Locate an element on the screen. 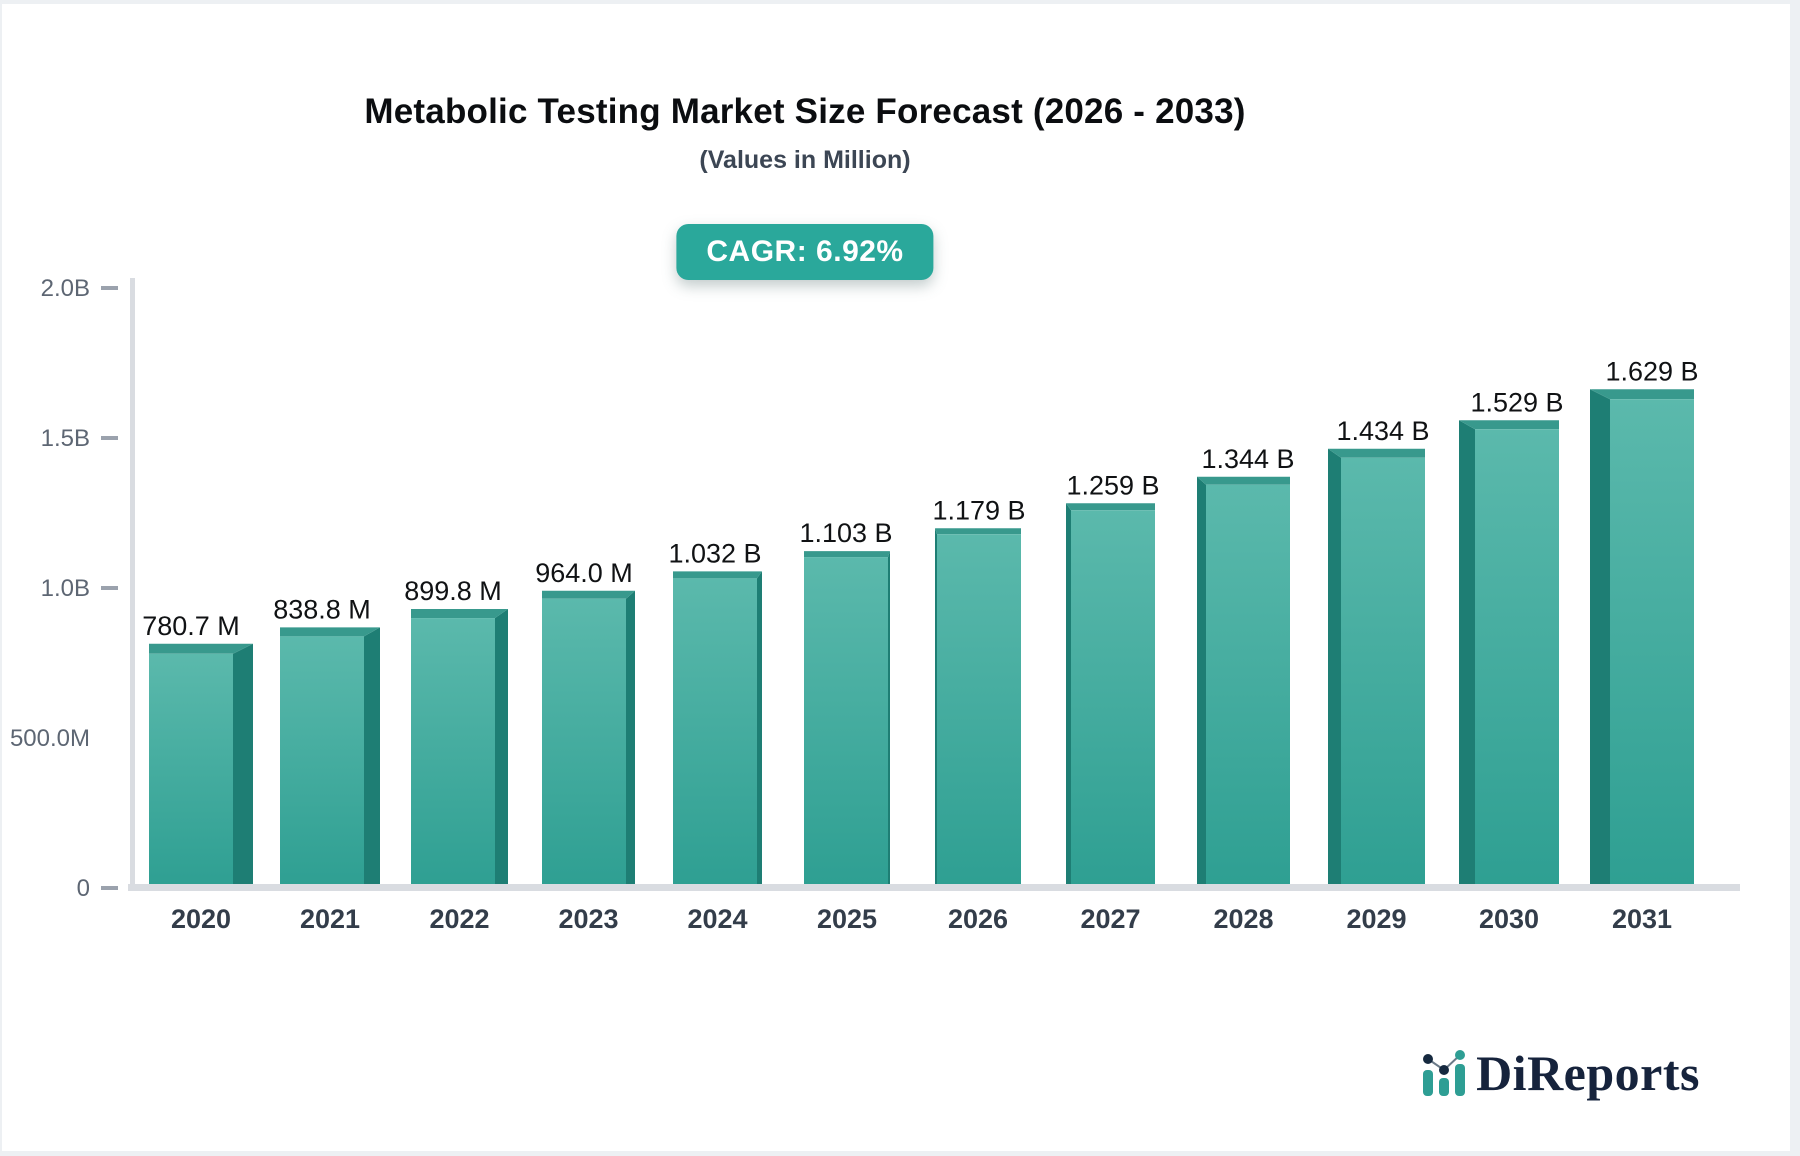 Image resolution: width=1800 pixels, height=1156 pixels. x-category-label: 2024 is located at coordinates (717, 919).